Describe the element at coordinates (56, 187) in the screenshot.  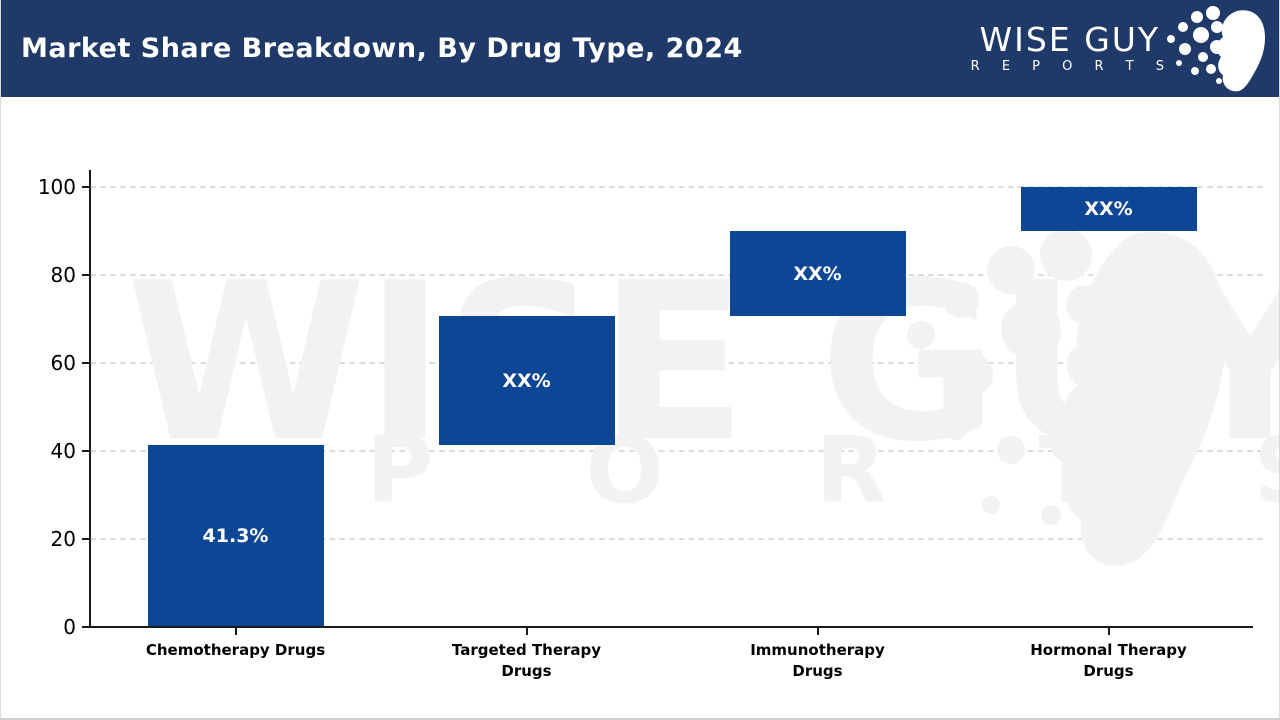
I see `y-axis-tick-label: 100` at that location.